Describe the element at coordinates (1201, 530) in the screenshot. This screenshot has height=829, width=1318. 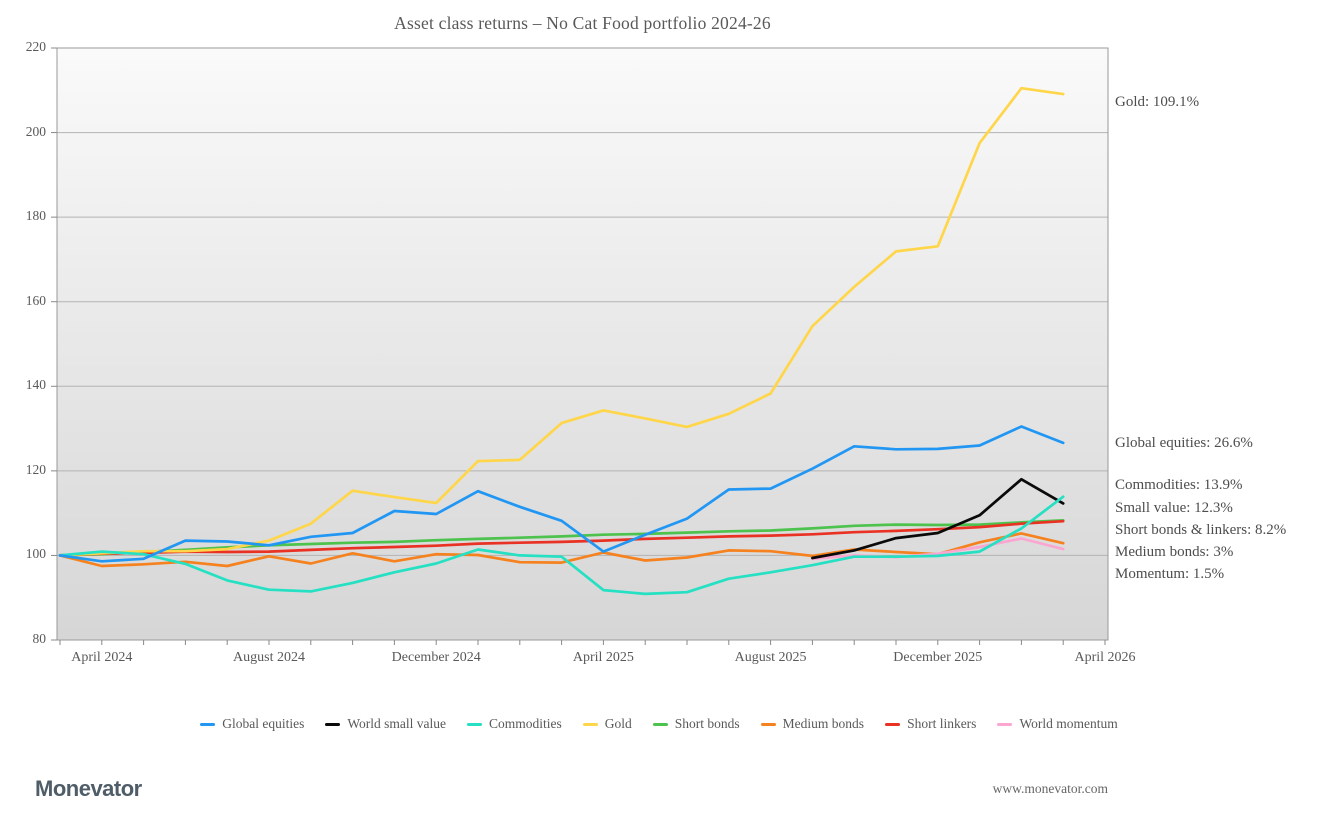
I see `series-value-label: Short bonds & linkers: 8.2%` at that location.